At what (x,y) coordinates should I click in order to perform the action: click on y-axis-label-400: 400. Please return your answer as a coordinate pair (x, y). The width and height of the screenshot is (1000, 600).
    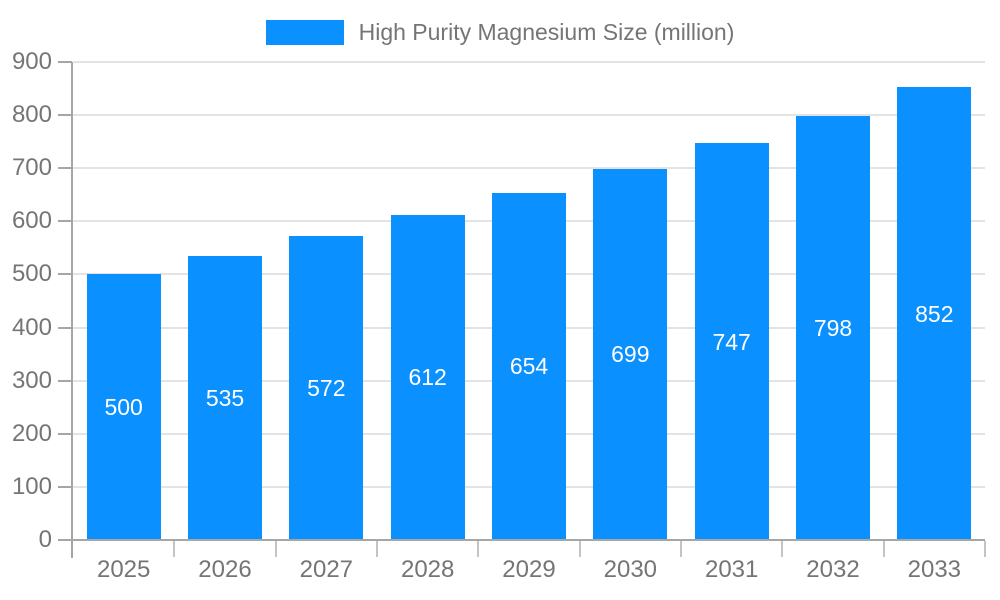
    Looking at the image, I should click on (31, 327).